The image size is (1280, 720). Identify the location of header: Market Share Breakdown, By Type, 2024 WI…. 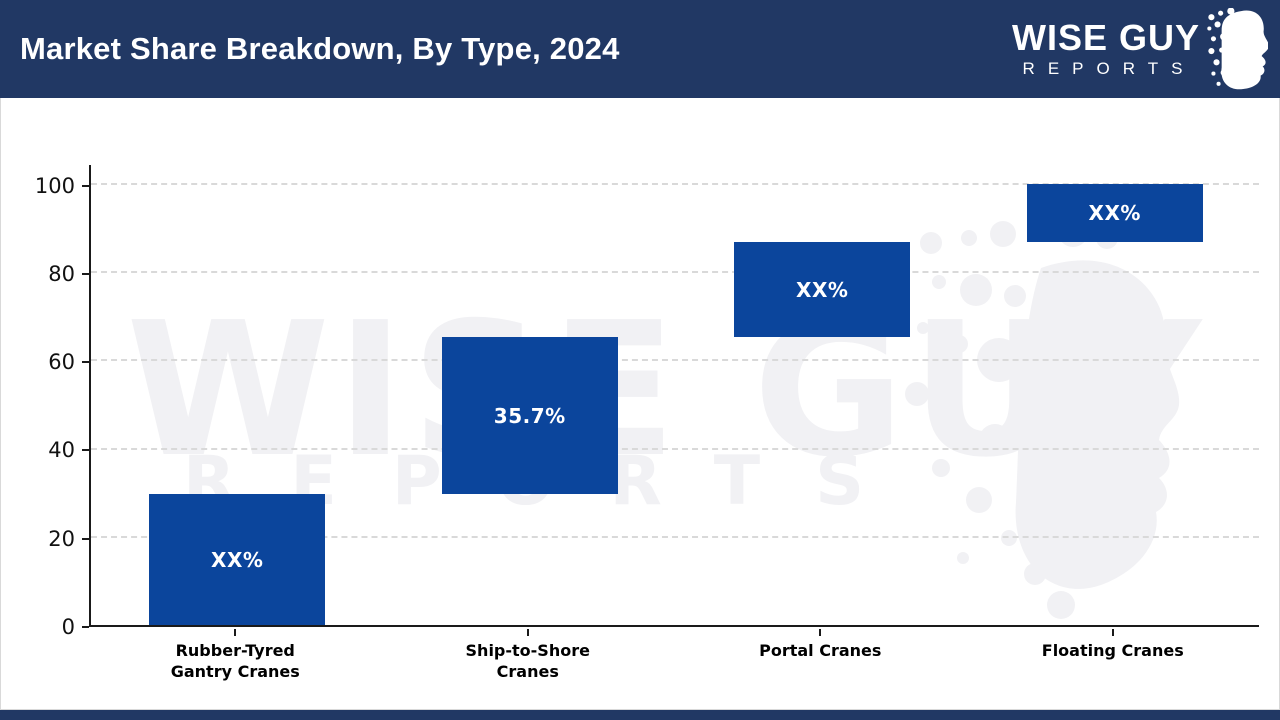
(640, 49).